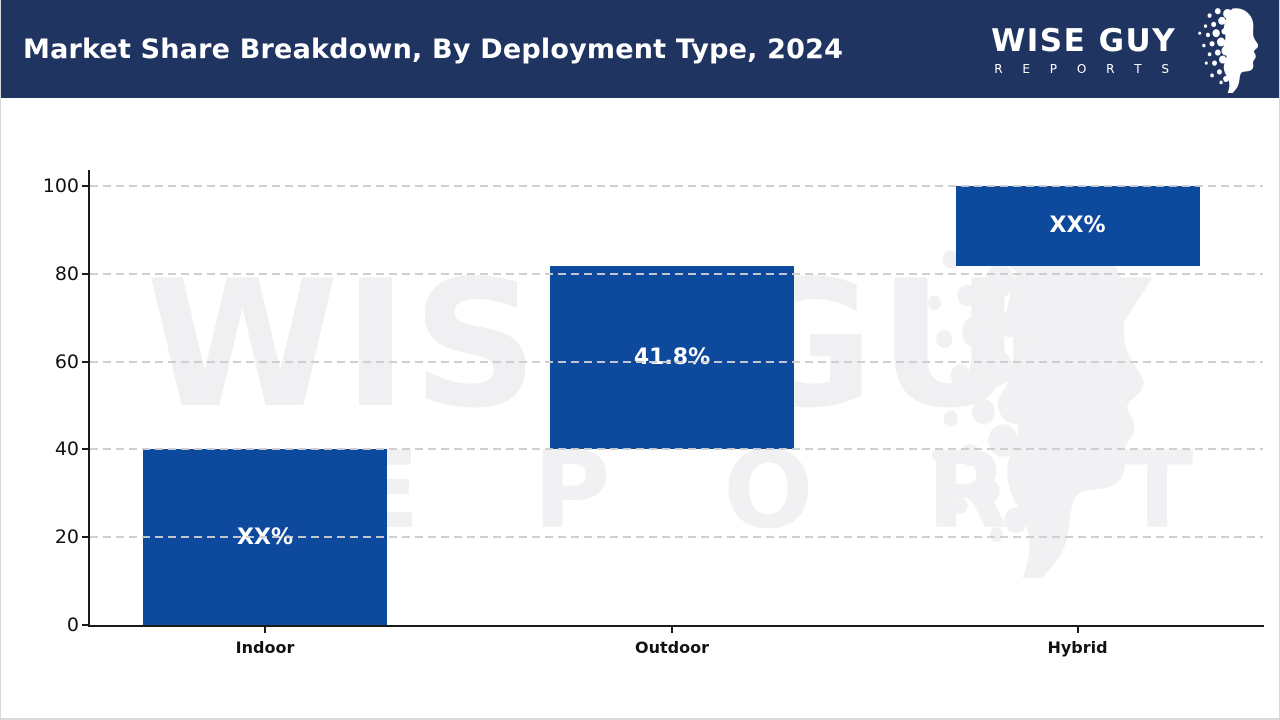  I want to click on x-category-label: Outdoor, so click(672, 647).